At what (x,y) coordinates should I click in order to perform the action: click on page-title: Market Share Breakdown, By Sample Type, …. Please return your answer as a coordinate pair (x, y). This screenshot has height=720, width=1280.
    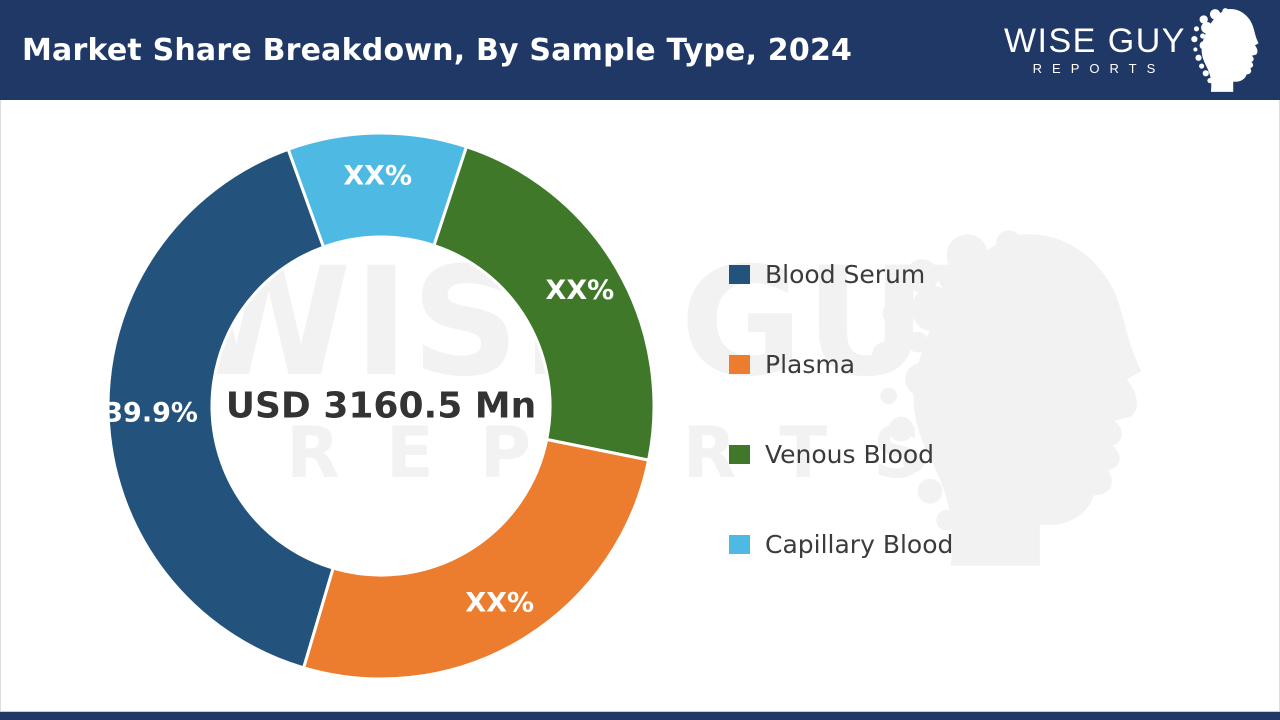
    Looking at the image, I should click on (437, 50).